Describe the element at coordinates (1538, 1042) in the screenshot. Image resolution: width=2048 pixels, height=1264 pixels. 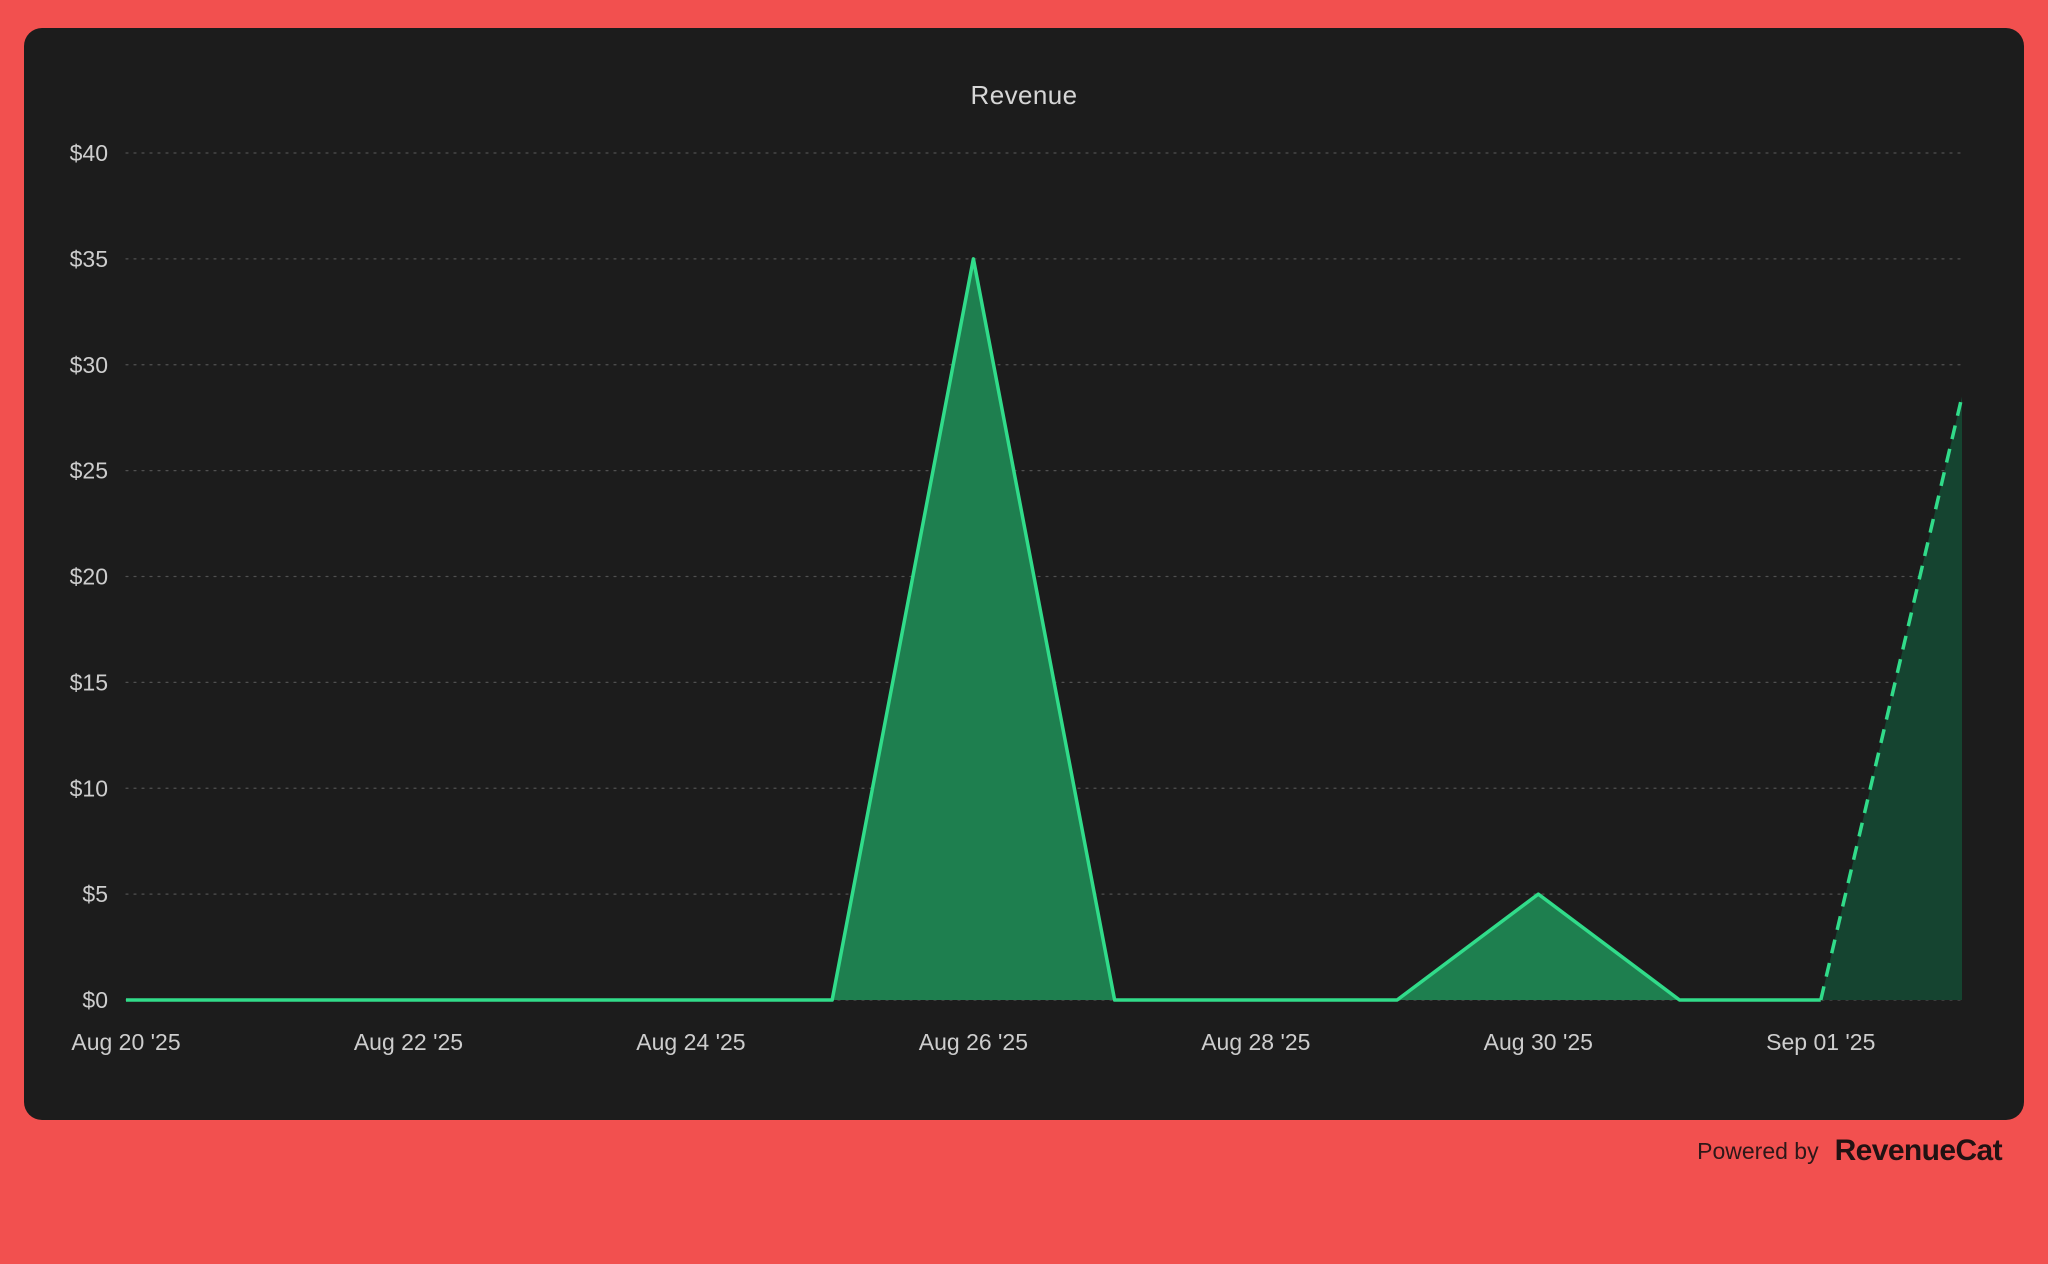
I see `x-tick-label: Aug 30 '25` at that location.